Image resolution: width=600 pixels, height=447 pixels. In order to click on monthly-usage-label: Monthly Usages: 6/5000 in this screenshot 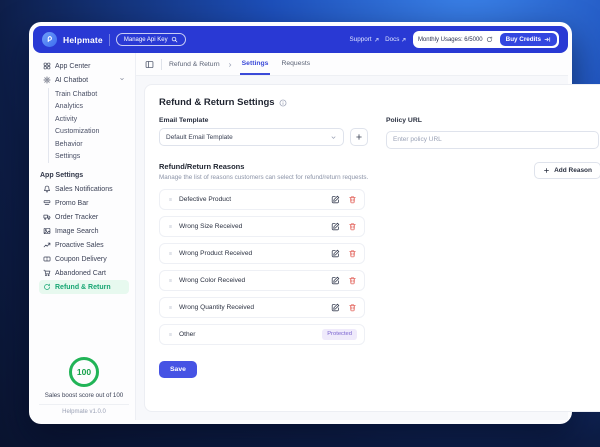, I will do `click(450, 39)`.